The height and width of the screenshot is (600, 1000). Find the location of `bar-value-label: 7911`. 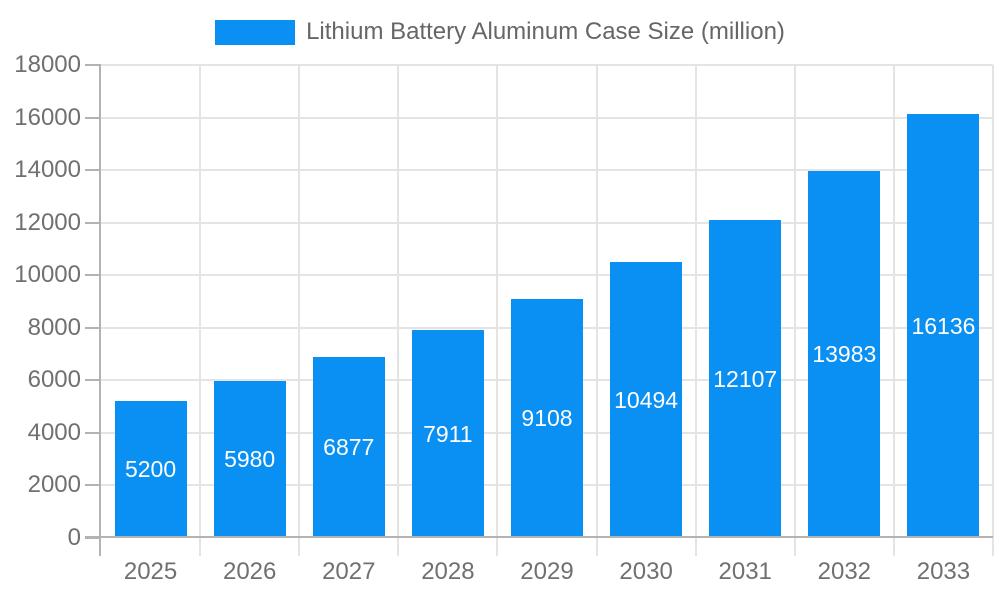

bar-value-label: 7911 is located at coordinates (448, 433).